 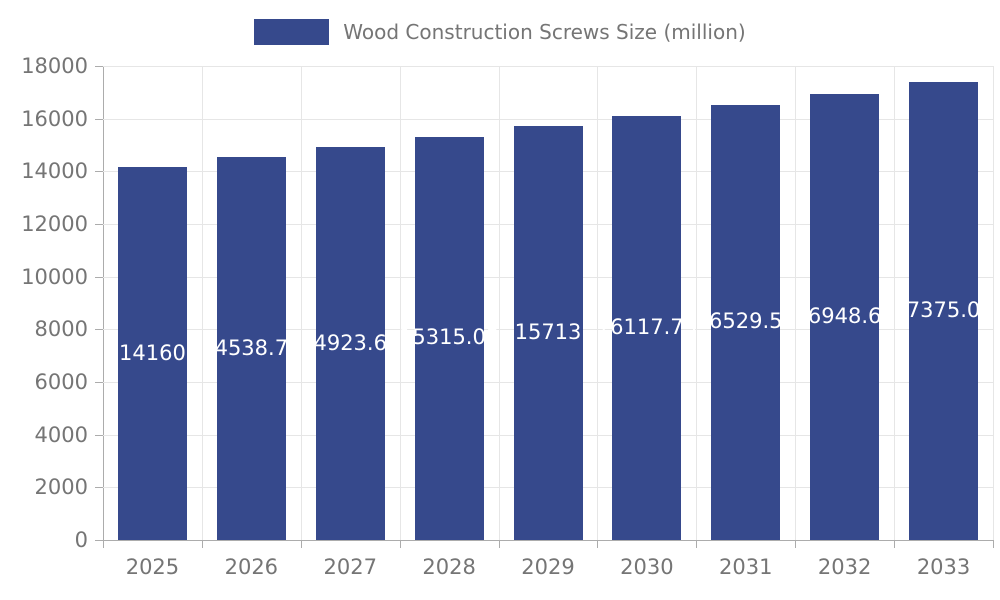 I want to click on y-tick-label: 4000, so click(x=61, y=434).